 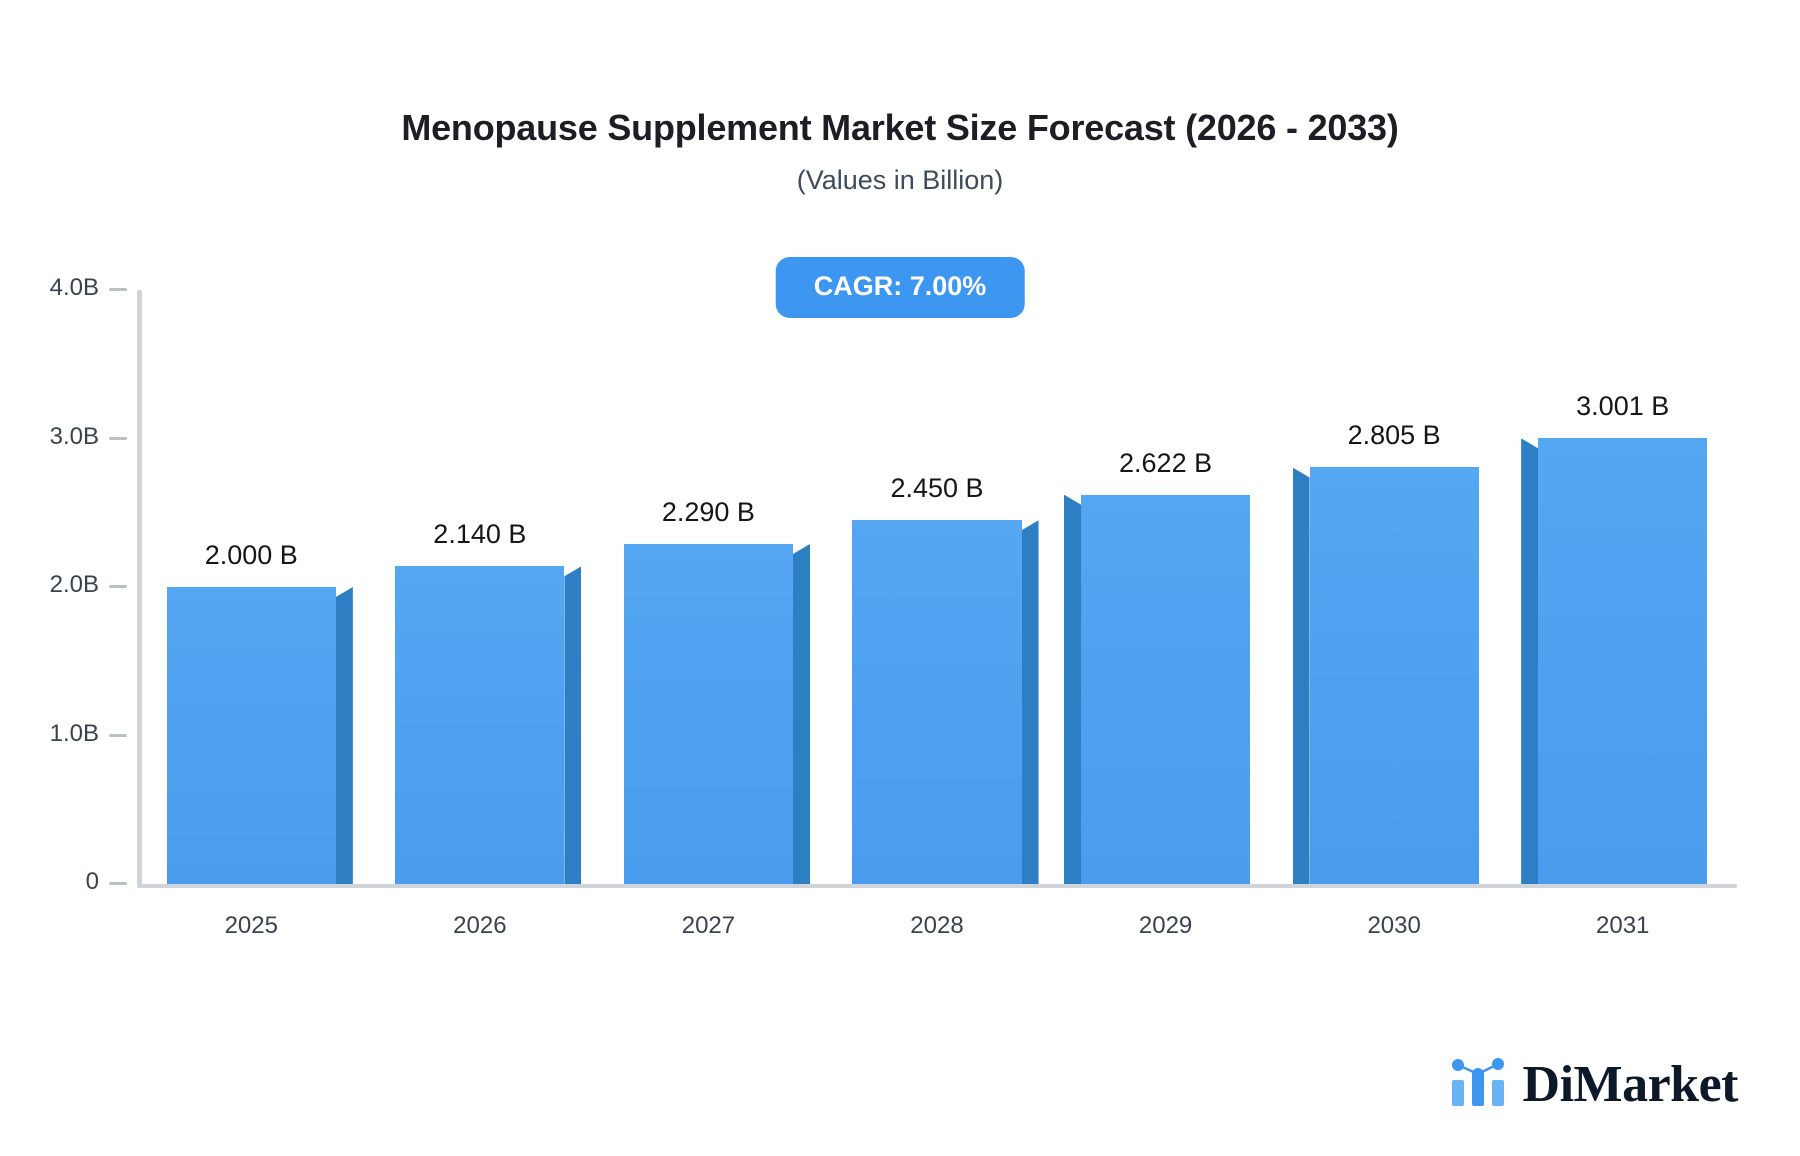 What do you see at coordinates (480, 534) in the screenshot?
I see `bar-value-label: 2.140 B` at bounding box center [480, 534].